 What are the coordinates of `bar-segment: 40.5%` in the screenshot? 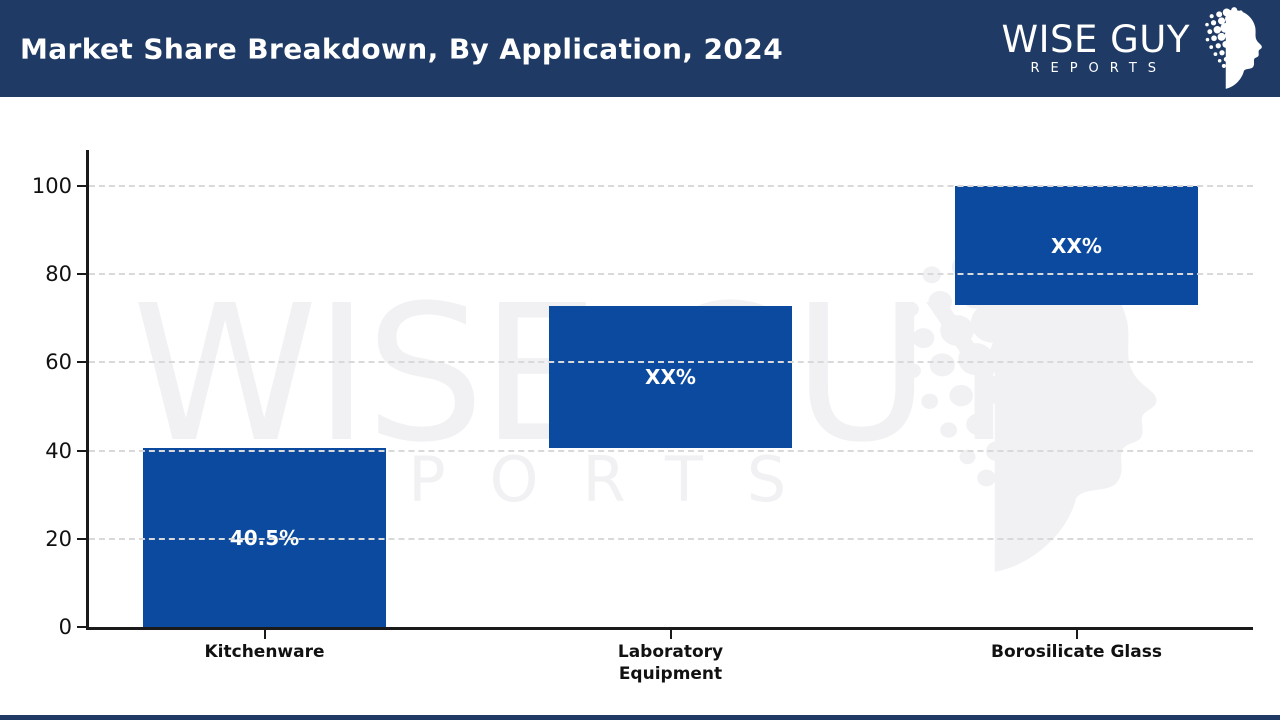 It's located at (264, 537).